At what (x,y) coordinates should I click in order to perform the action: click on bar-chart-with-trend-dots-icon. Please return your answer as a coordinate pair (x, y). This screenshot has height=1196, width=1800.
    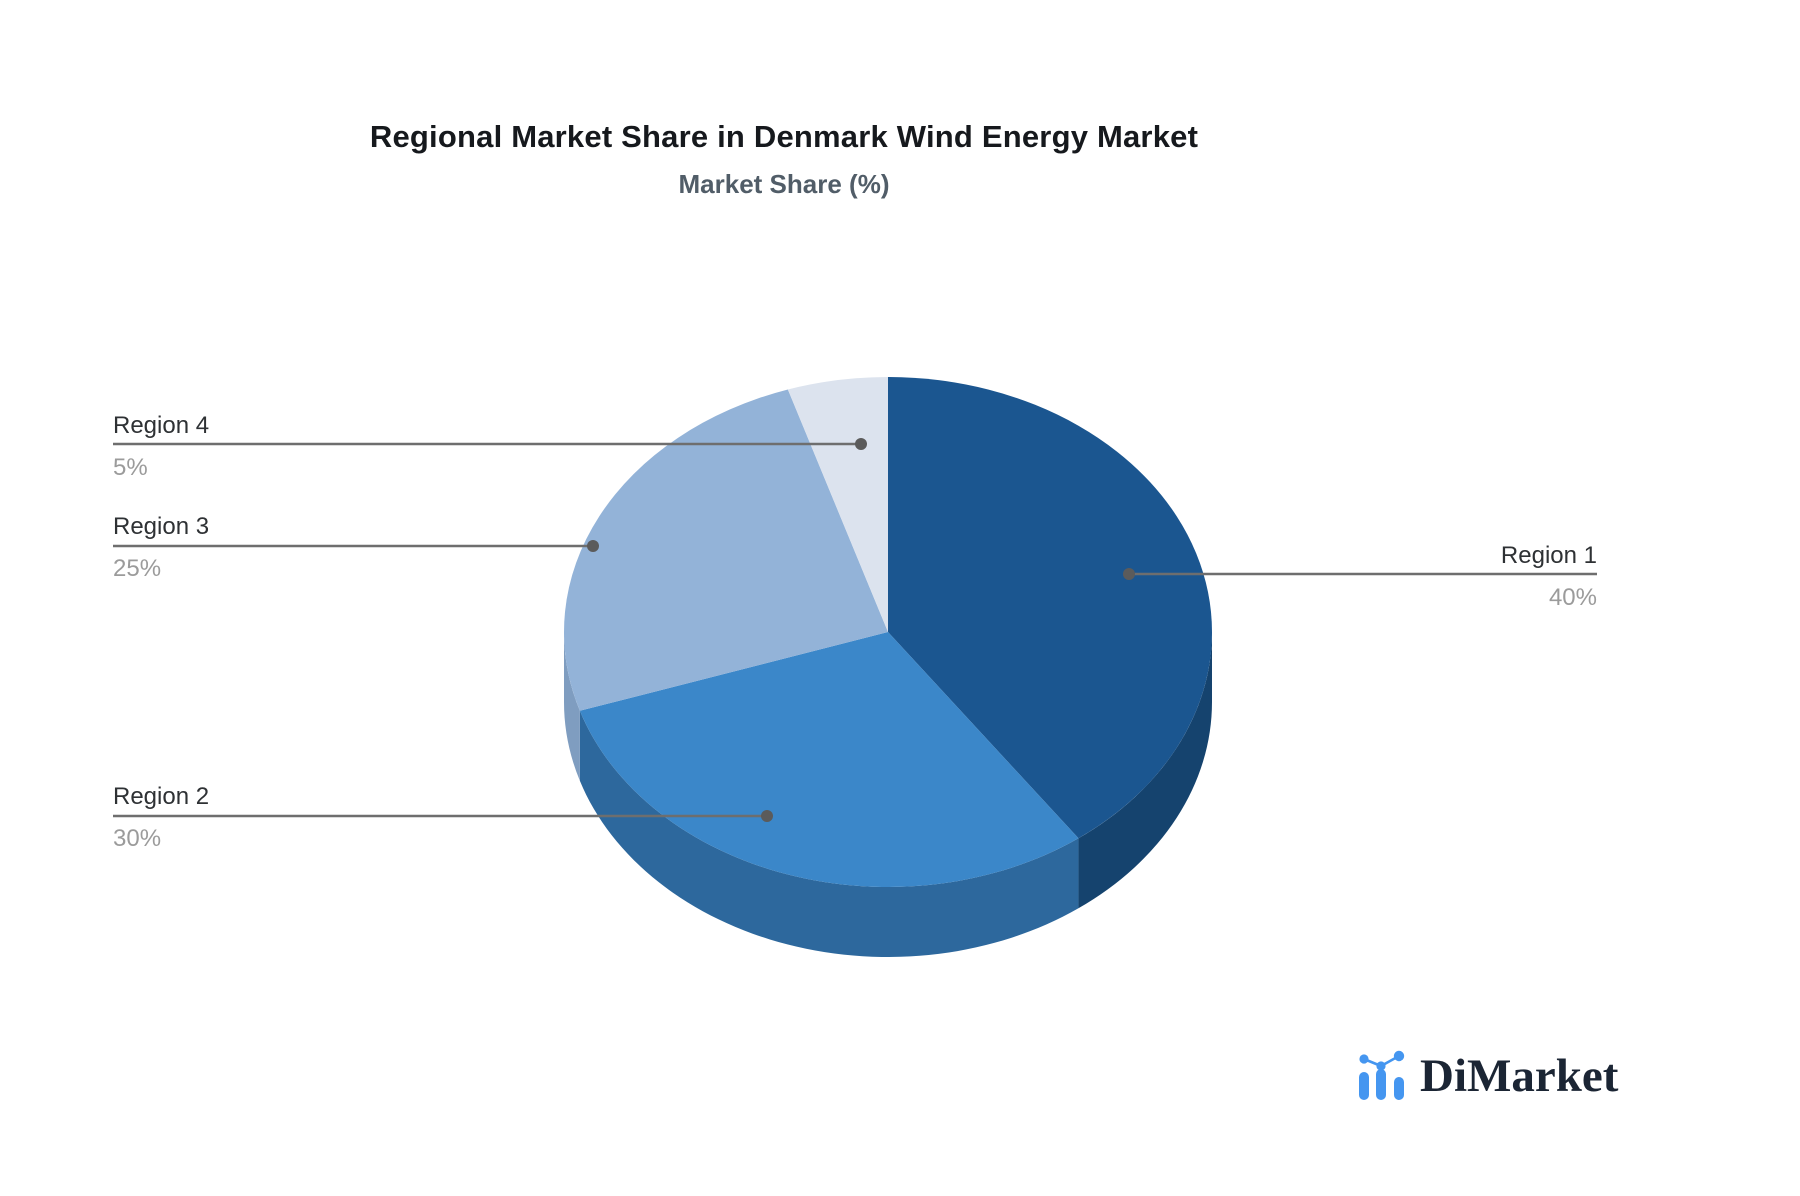
    Looking at the image, I should click on (1382, 1075).